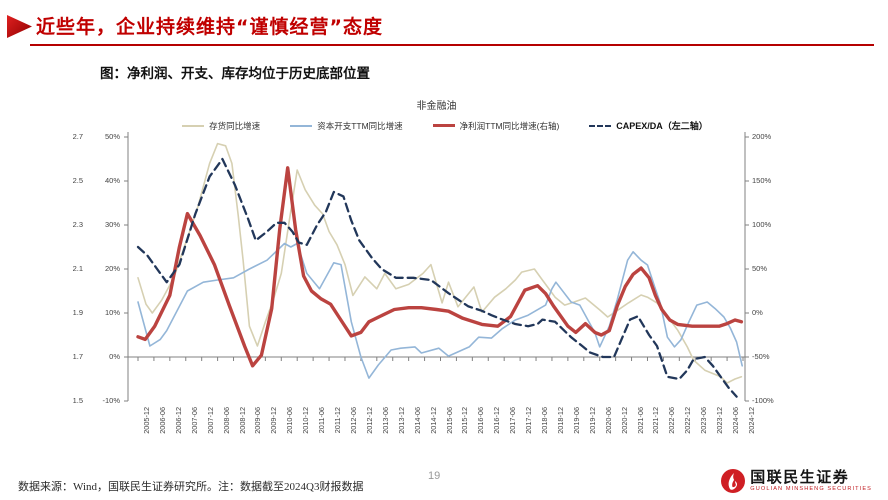 This screenshot has width=888, height=500. I want to click on y-axis-label-right: -50%, so click(761, 356).